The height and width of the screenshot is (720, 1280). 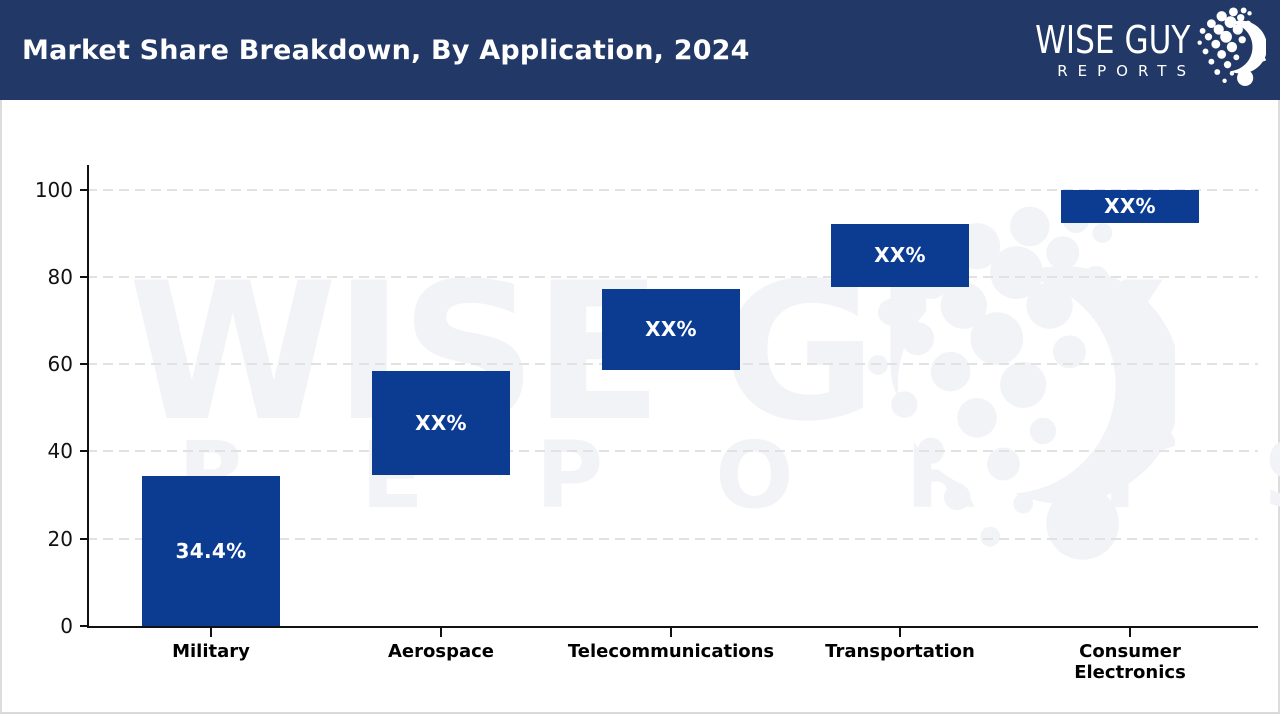 I want to click on y-tick-label: 80, so click(x=60, y=276).